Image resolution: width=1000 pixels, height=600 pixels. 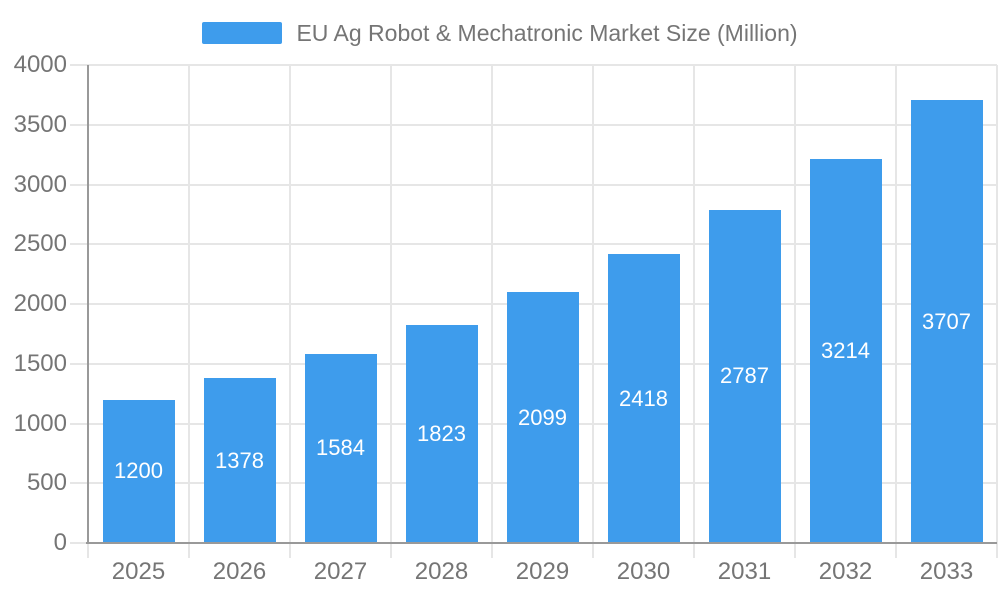 I want to click on y-axis-tick-label: 2500, so click(x=40, y=244).